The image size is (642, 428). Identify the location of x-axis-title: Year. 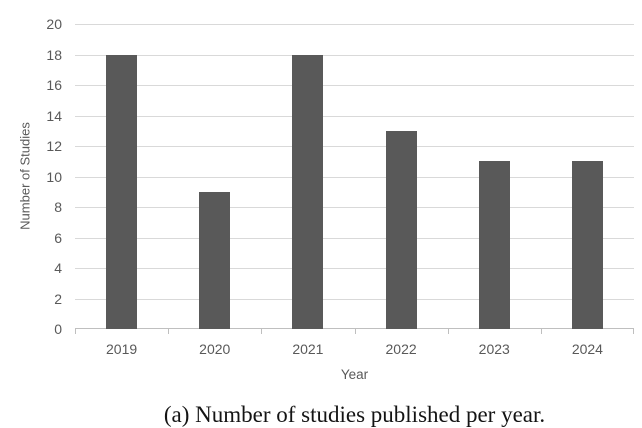
(354, 374).